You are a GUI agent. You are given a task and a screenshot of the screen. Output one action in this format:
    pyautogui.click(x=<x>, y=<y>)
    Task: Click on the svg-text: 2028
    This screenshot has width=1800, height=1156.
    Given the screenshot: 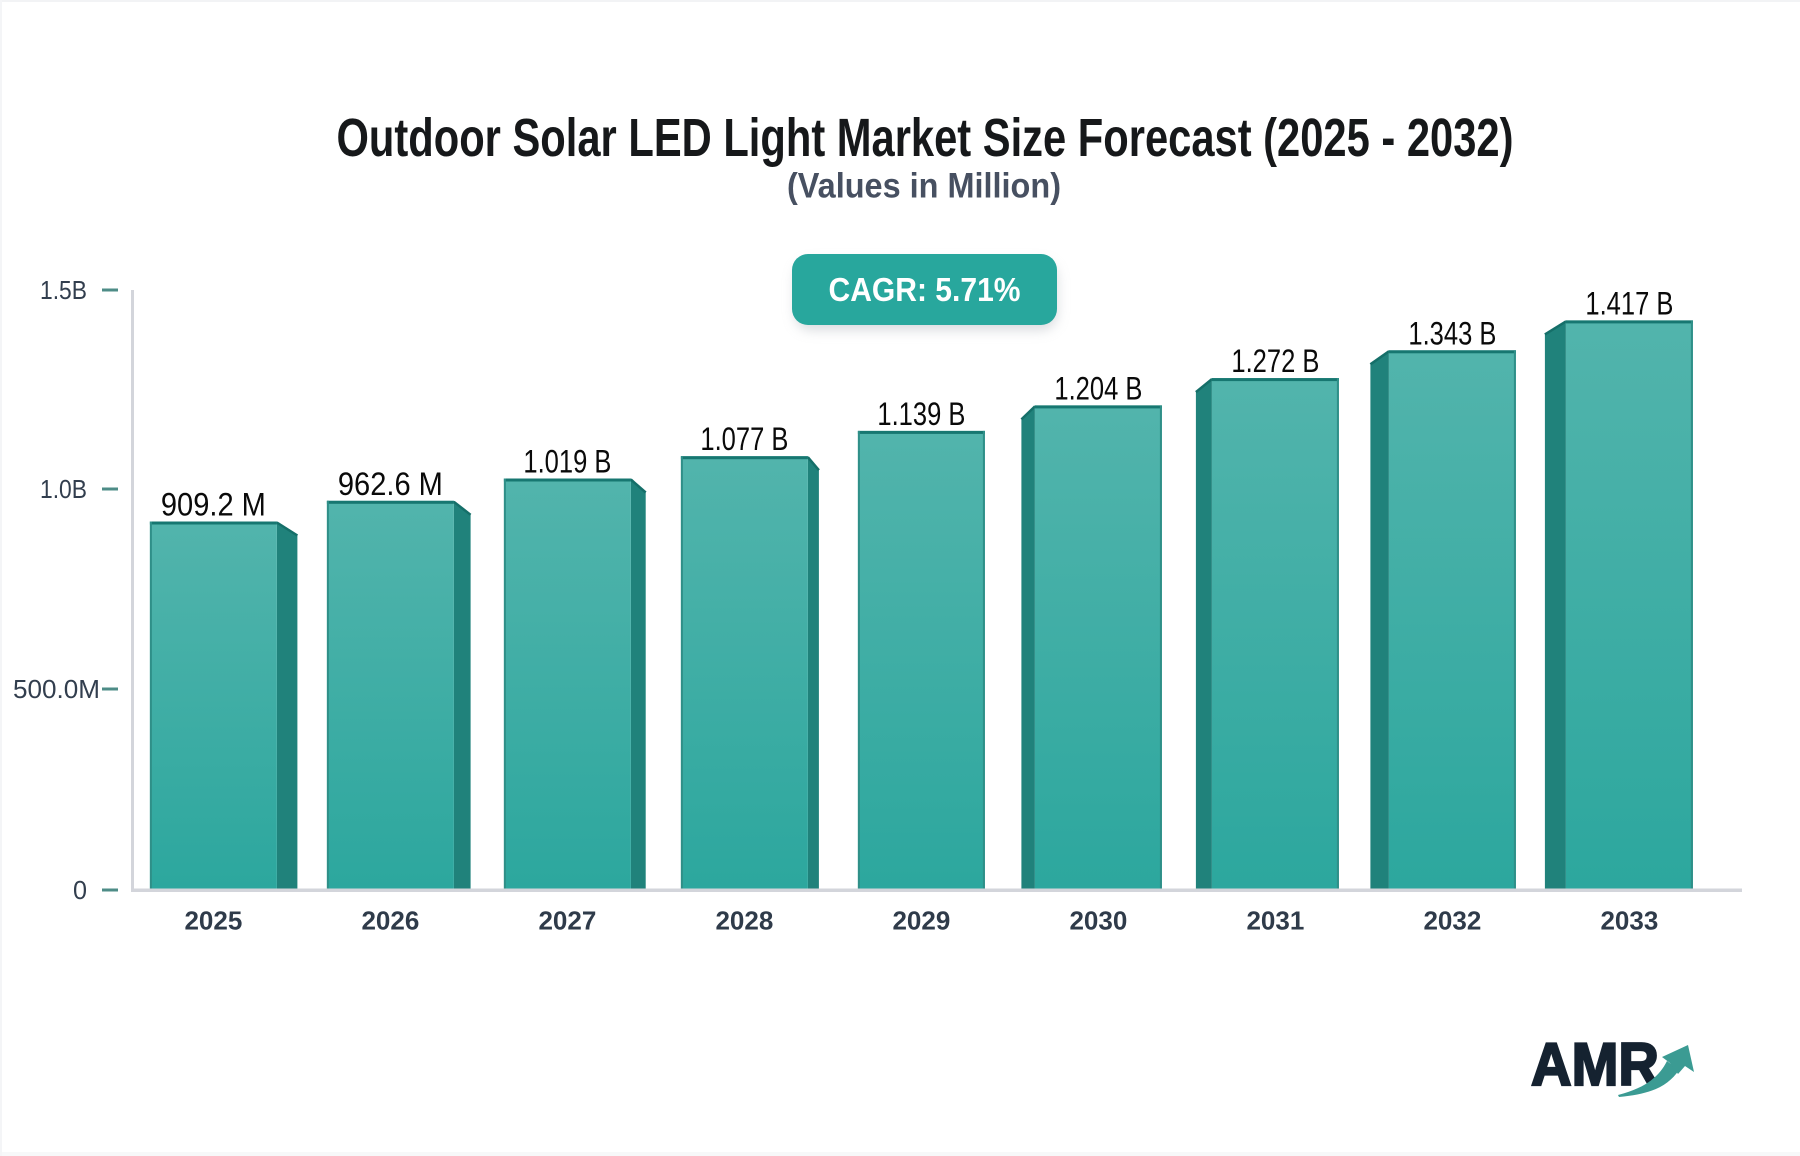 What is the action you would take?
    pyautogui.click(x=744, y=921)
    